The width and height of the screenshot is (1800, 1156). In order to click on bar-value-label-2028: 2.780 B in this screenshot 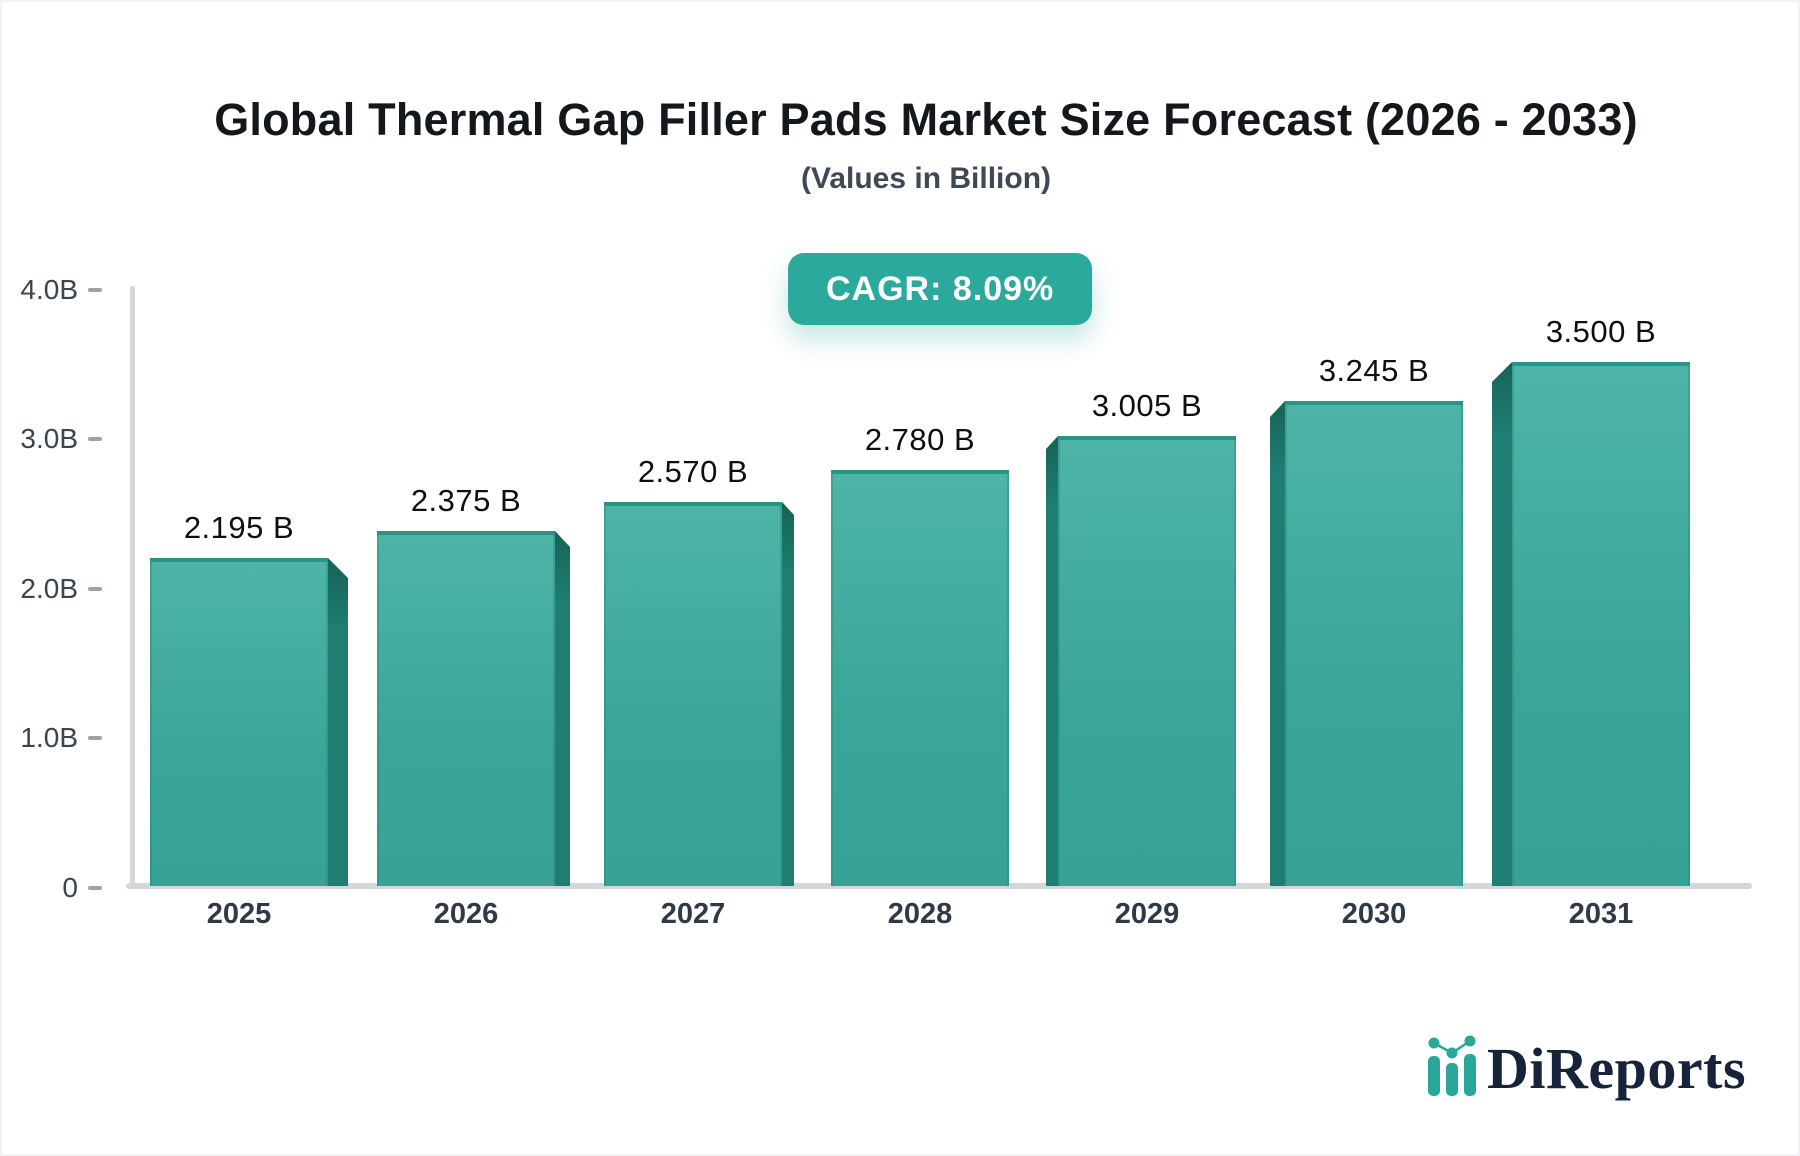, I will do `click(920, 439)`.